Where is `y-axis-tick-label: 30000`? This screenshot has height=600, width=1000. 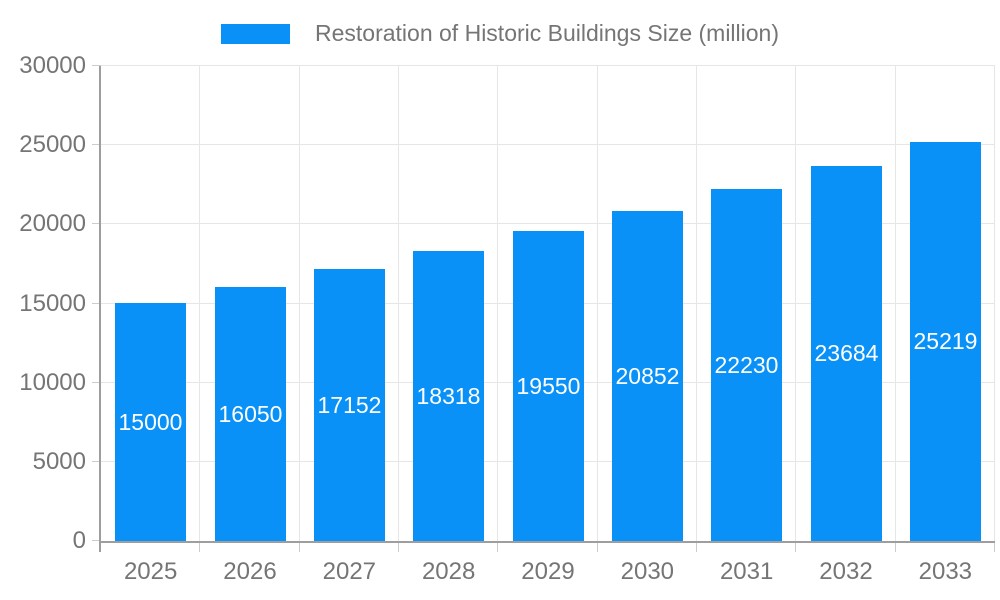
y-axis-tick-label: 30000 is located at coordinates (52, 65).